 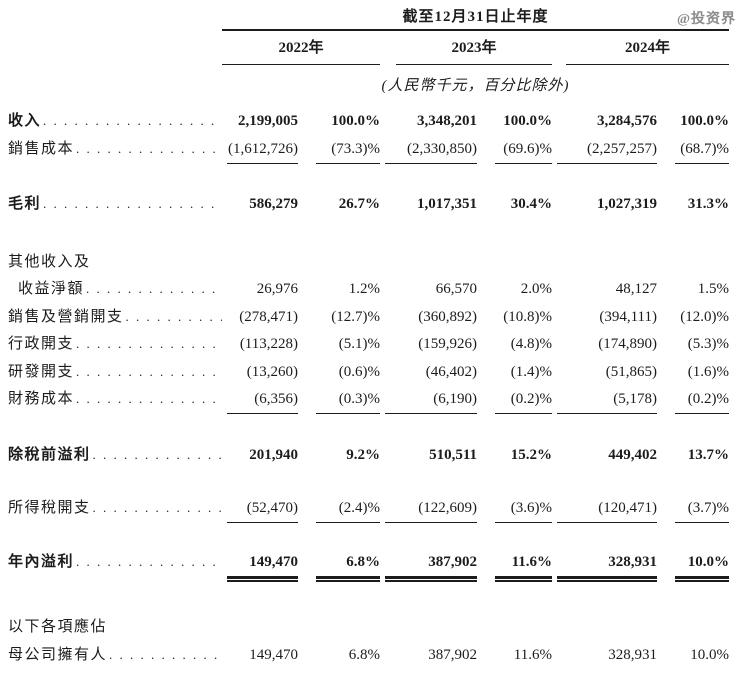 I want to click on percent-value: (3.7)%, so click(x=702, y=510).